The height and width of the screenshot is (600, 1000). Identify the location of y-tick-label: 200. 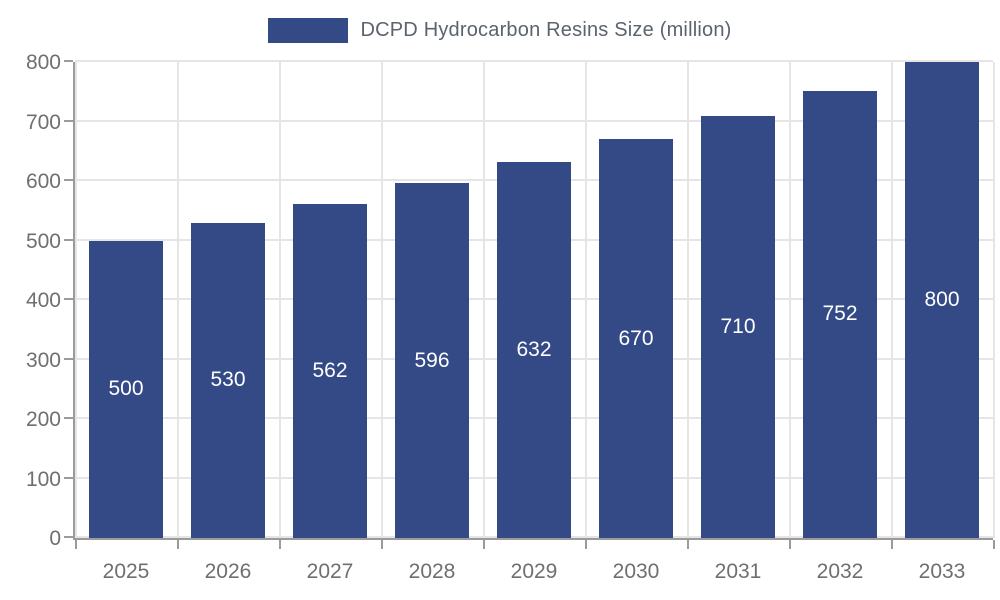
(43, 419).